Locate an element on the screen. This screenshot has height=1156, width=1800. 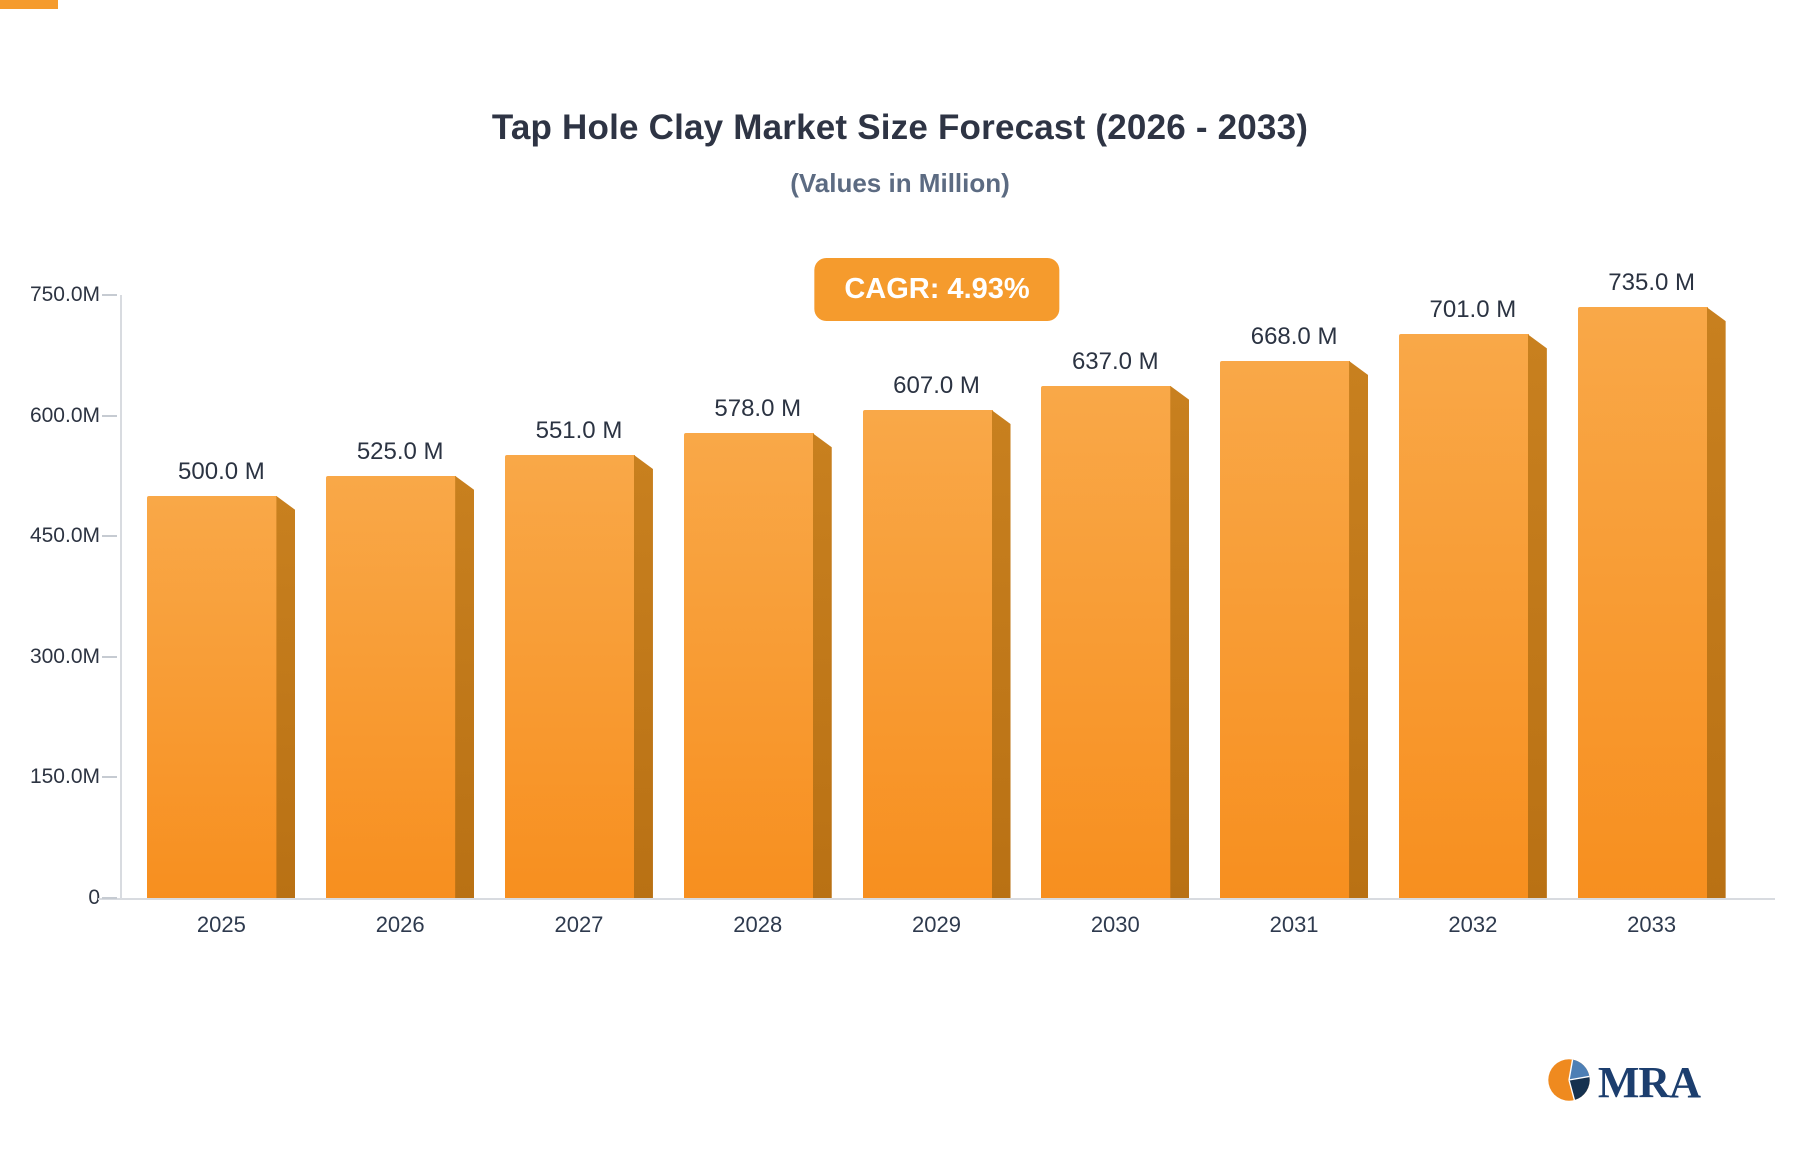
bar-slot-2026: 525.0 M is located at coordinates (400, 596).